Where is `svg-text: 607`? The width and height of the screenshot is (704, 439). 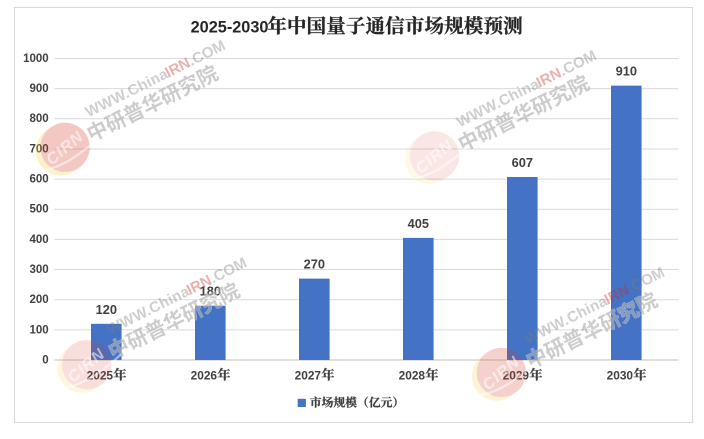
svg-text: 607 is located at coordinates (522, 162).